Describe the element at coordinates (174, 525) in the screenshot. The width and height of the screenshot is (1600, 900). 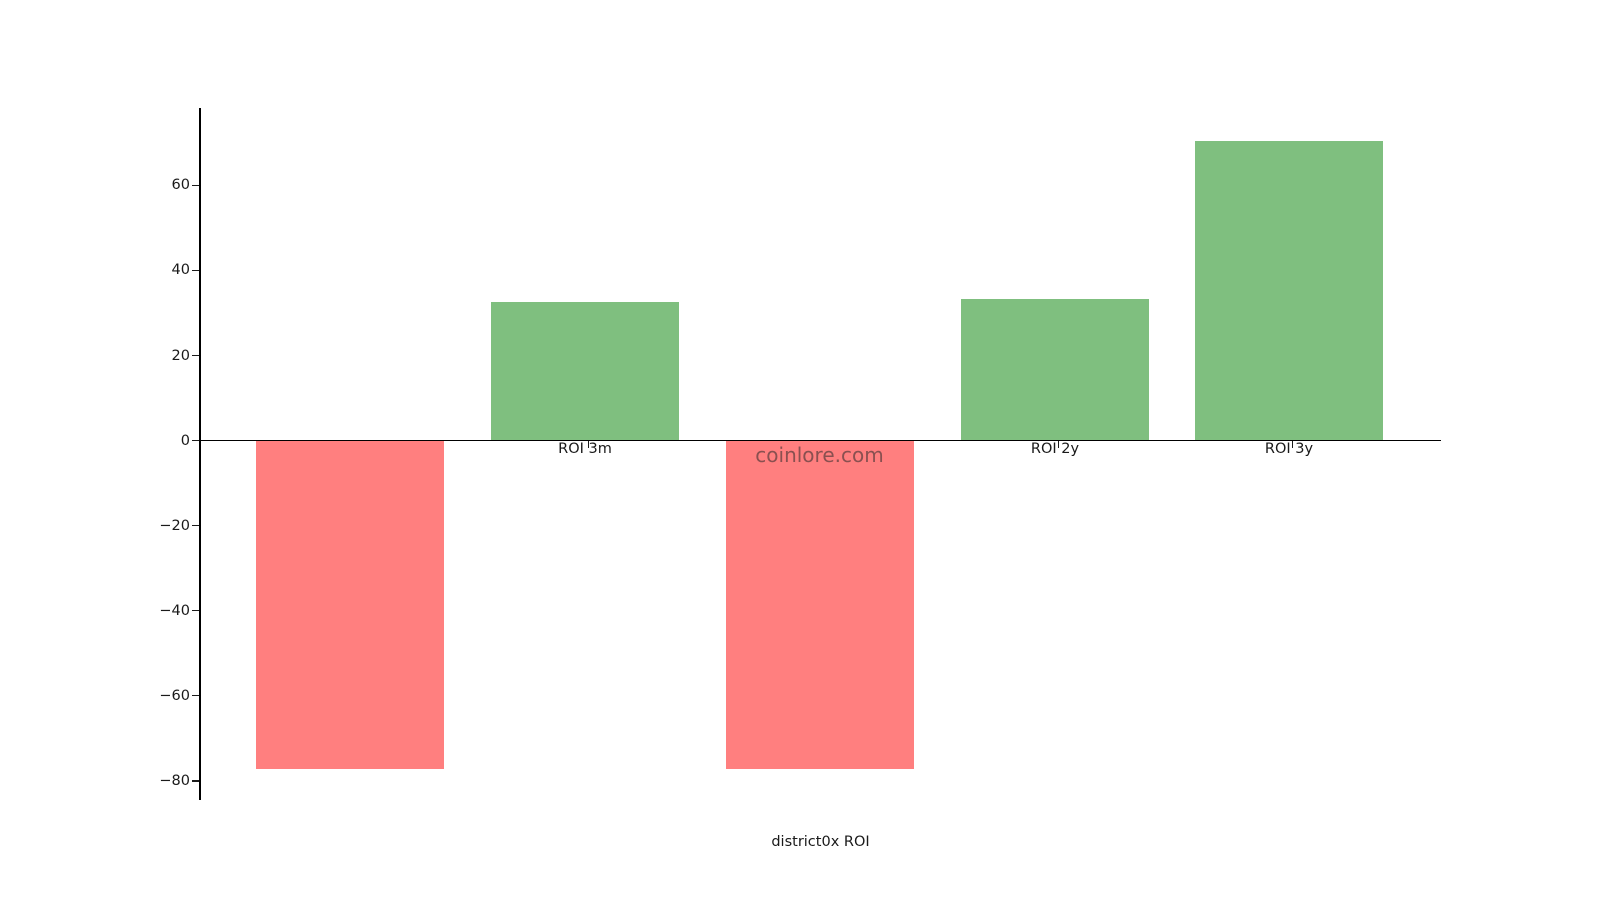
I see `y-tick-label: −20` at that location.